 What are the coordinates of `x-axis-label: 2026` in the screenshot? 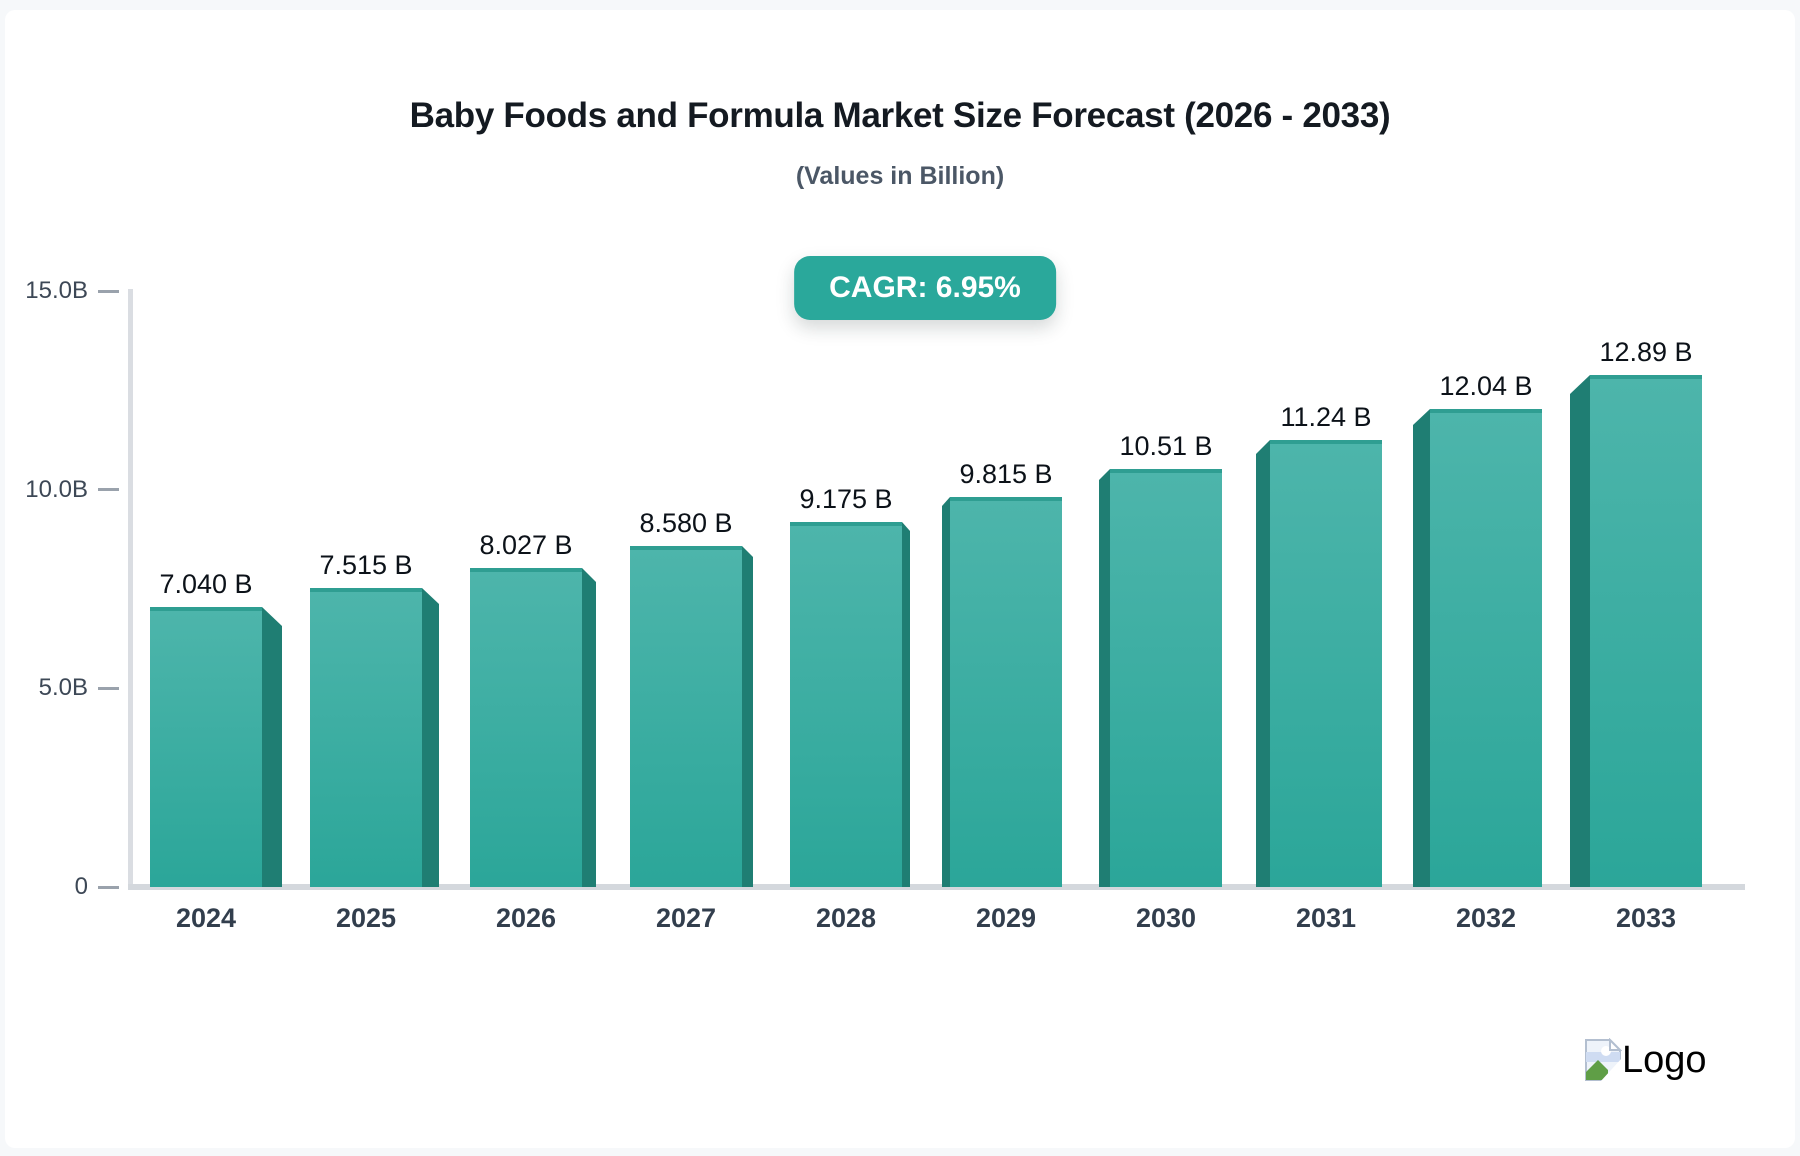 It's located at (526, 918).